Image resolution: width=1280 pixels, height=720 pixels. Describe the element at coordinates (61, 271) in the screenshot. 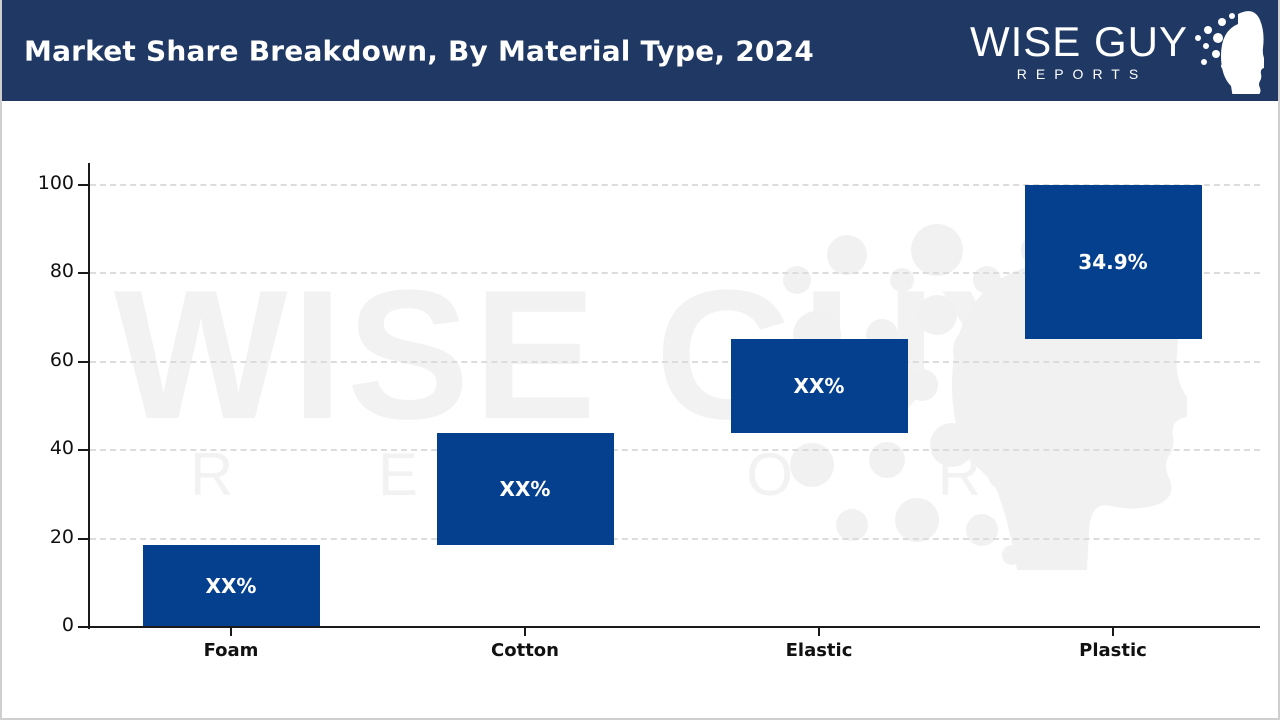

I see `y-tick-label: 80` at that location.